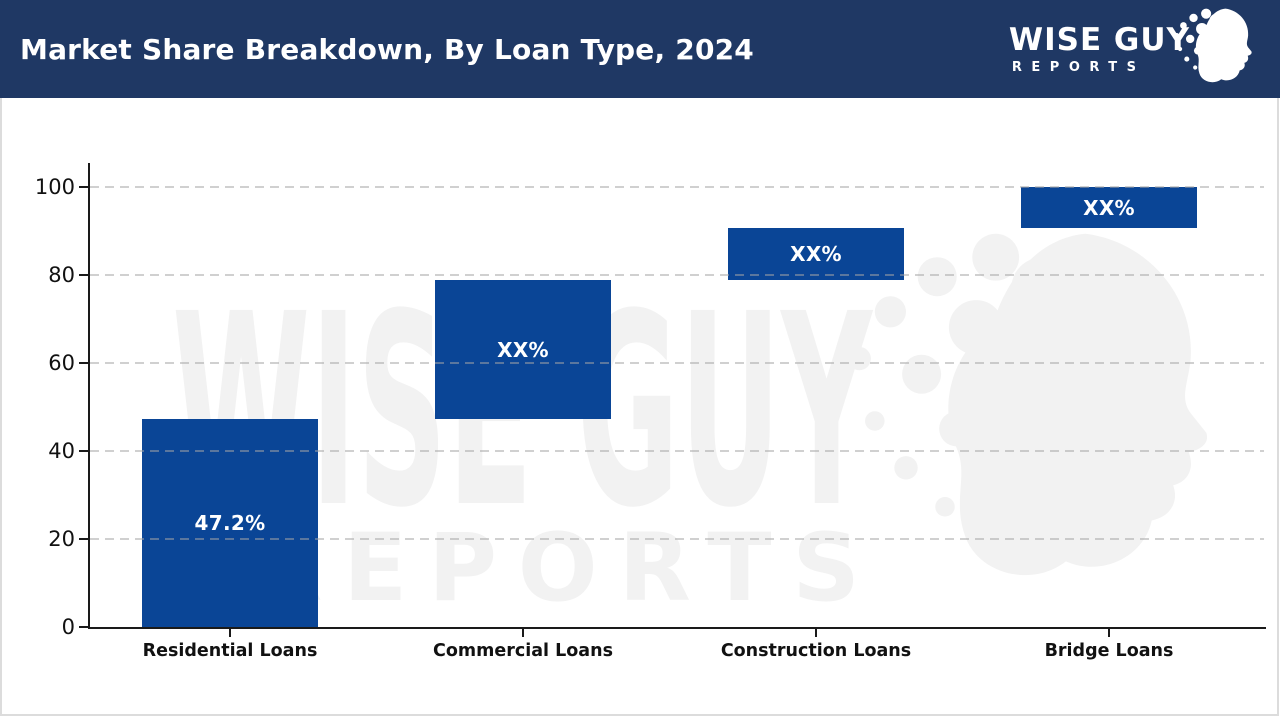 This screenshot has height=720, width=1280. Describe the element at coordinates (555, 568) in the screenshot. I see `watermark-subtext: REPORTS` at that location.